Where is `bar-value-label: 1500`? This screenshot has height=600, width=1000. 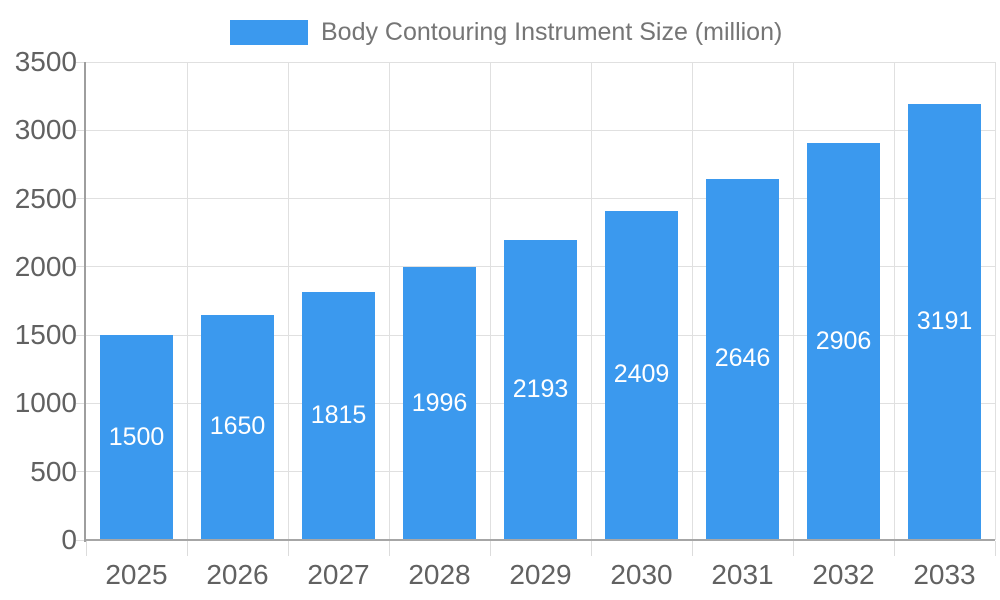 bar-value-label: 1500 is located at coordinates (136, 436).